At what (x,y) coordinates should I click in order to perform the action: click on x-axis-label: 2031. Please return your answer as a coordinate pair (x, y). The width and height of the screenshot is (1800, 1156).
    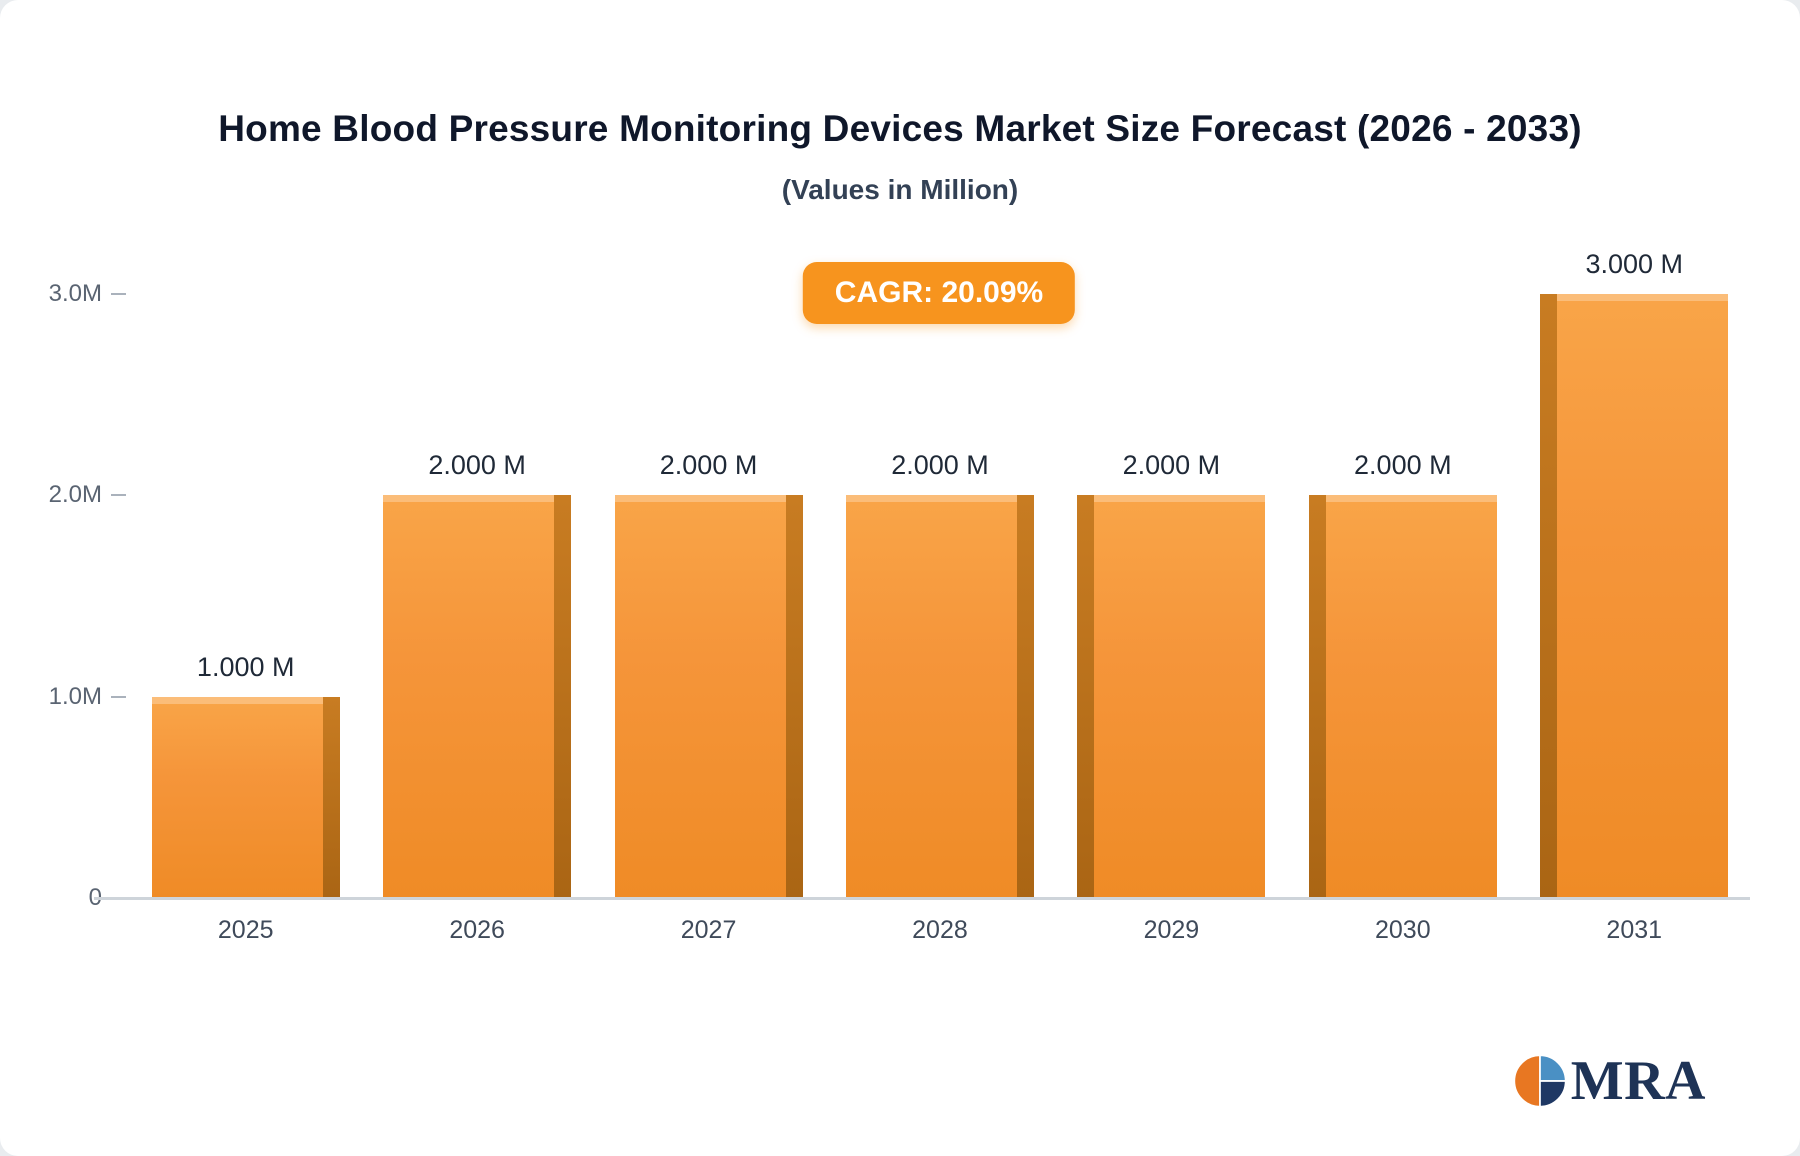
    Looking at the image, I should click on (1634, 930).